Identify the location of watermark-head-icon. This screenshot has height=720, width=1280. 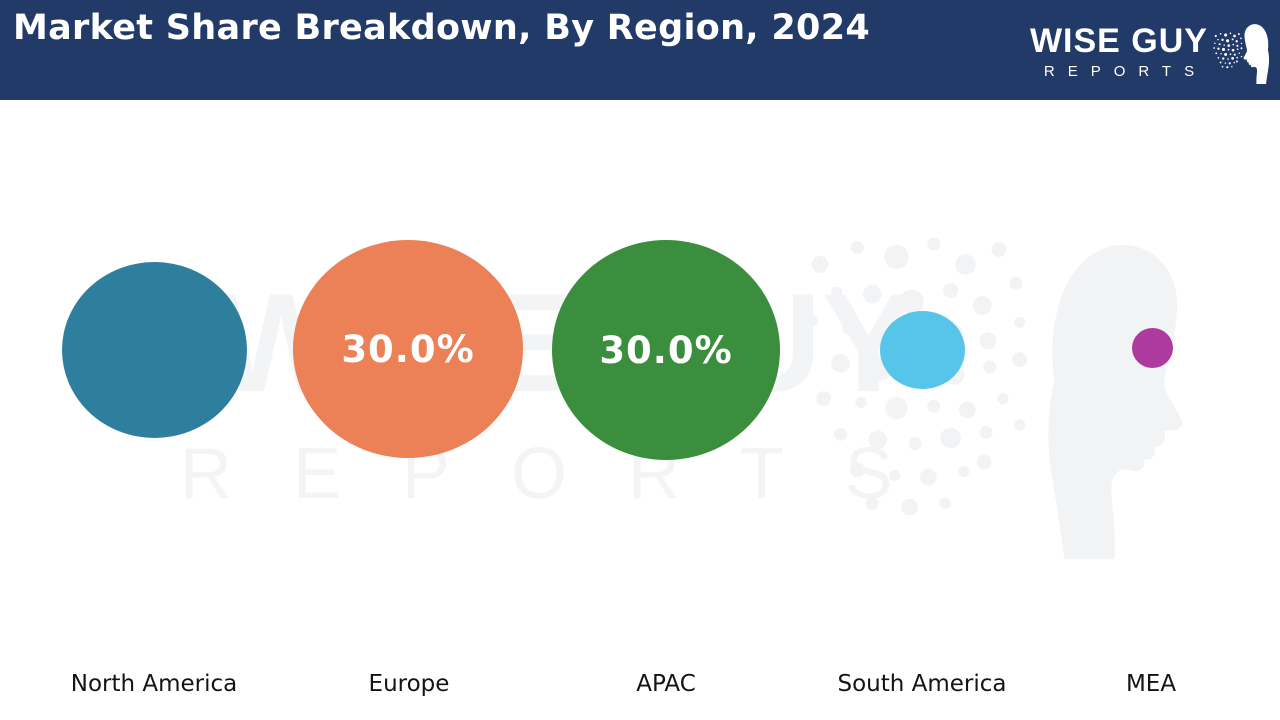
(991, 398).